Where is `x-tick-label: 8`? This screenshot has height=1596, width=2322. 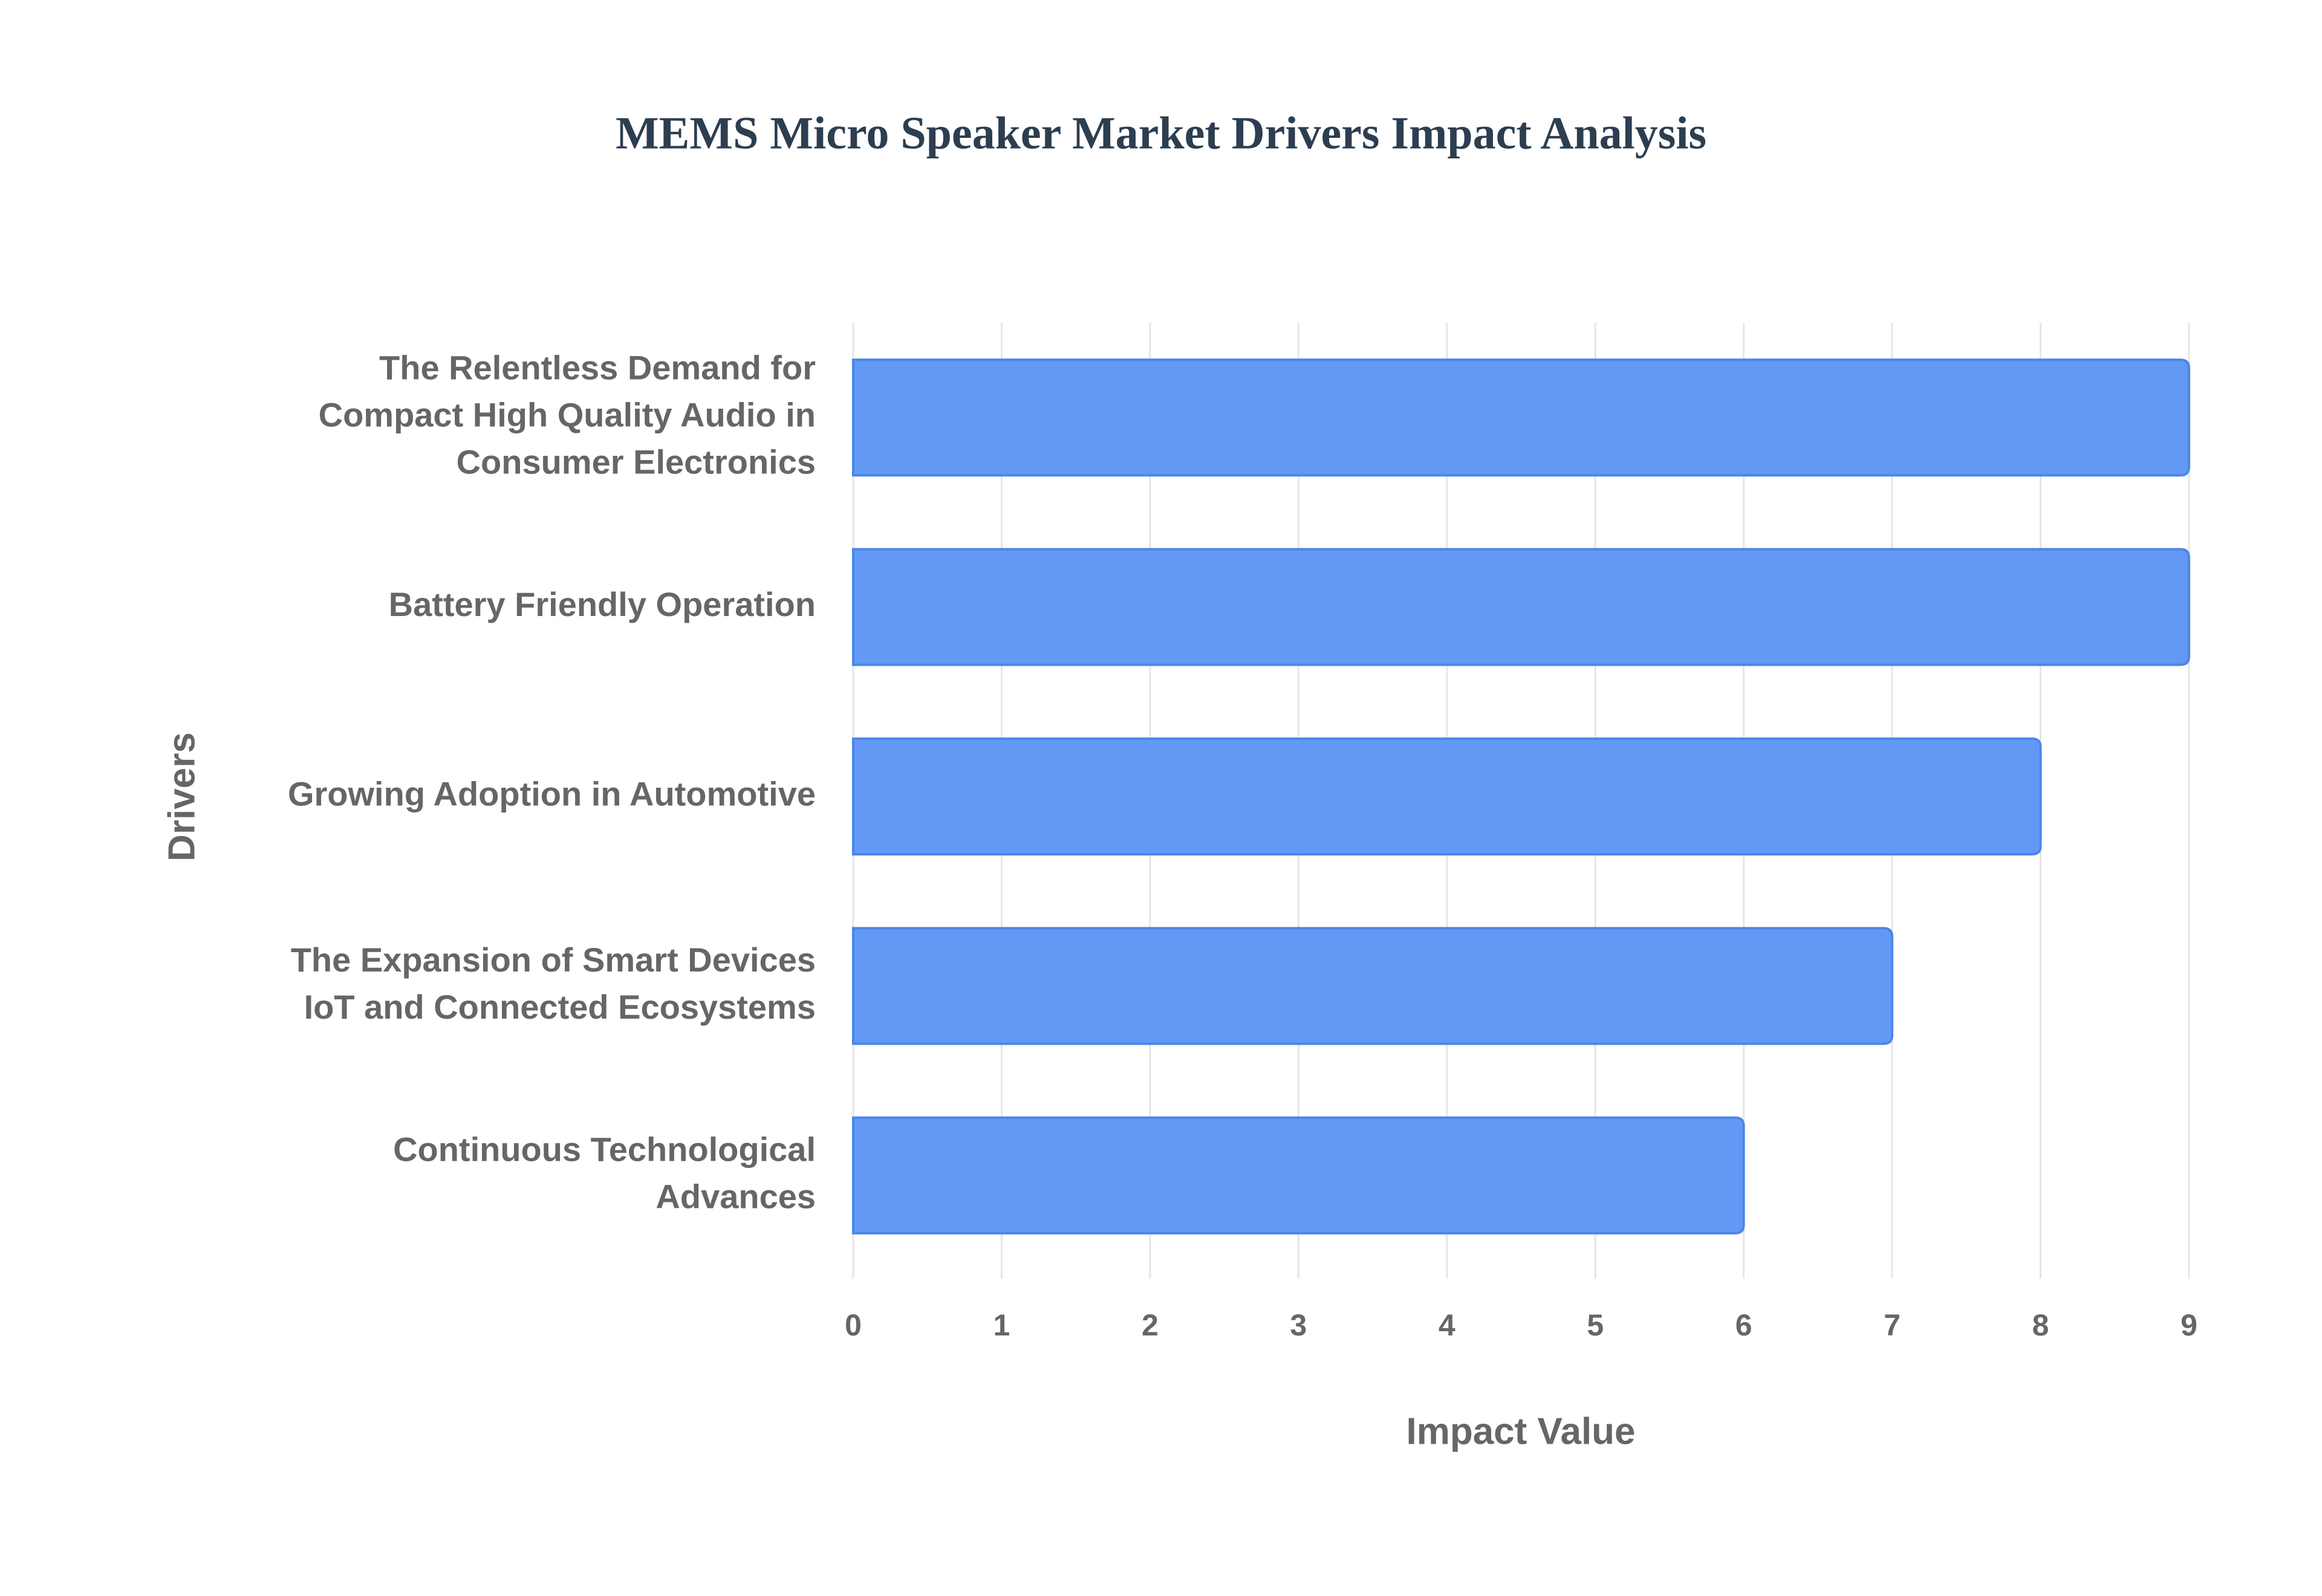 x-tick-label: 8 is located at coordinates (2040, 1325).